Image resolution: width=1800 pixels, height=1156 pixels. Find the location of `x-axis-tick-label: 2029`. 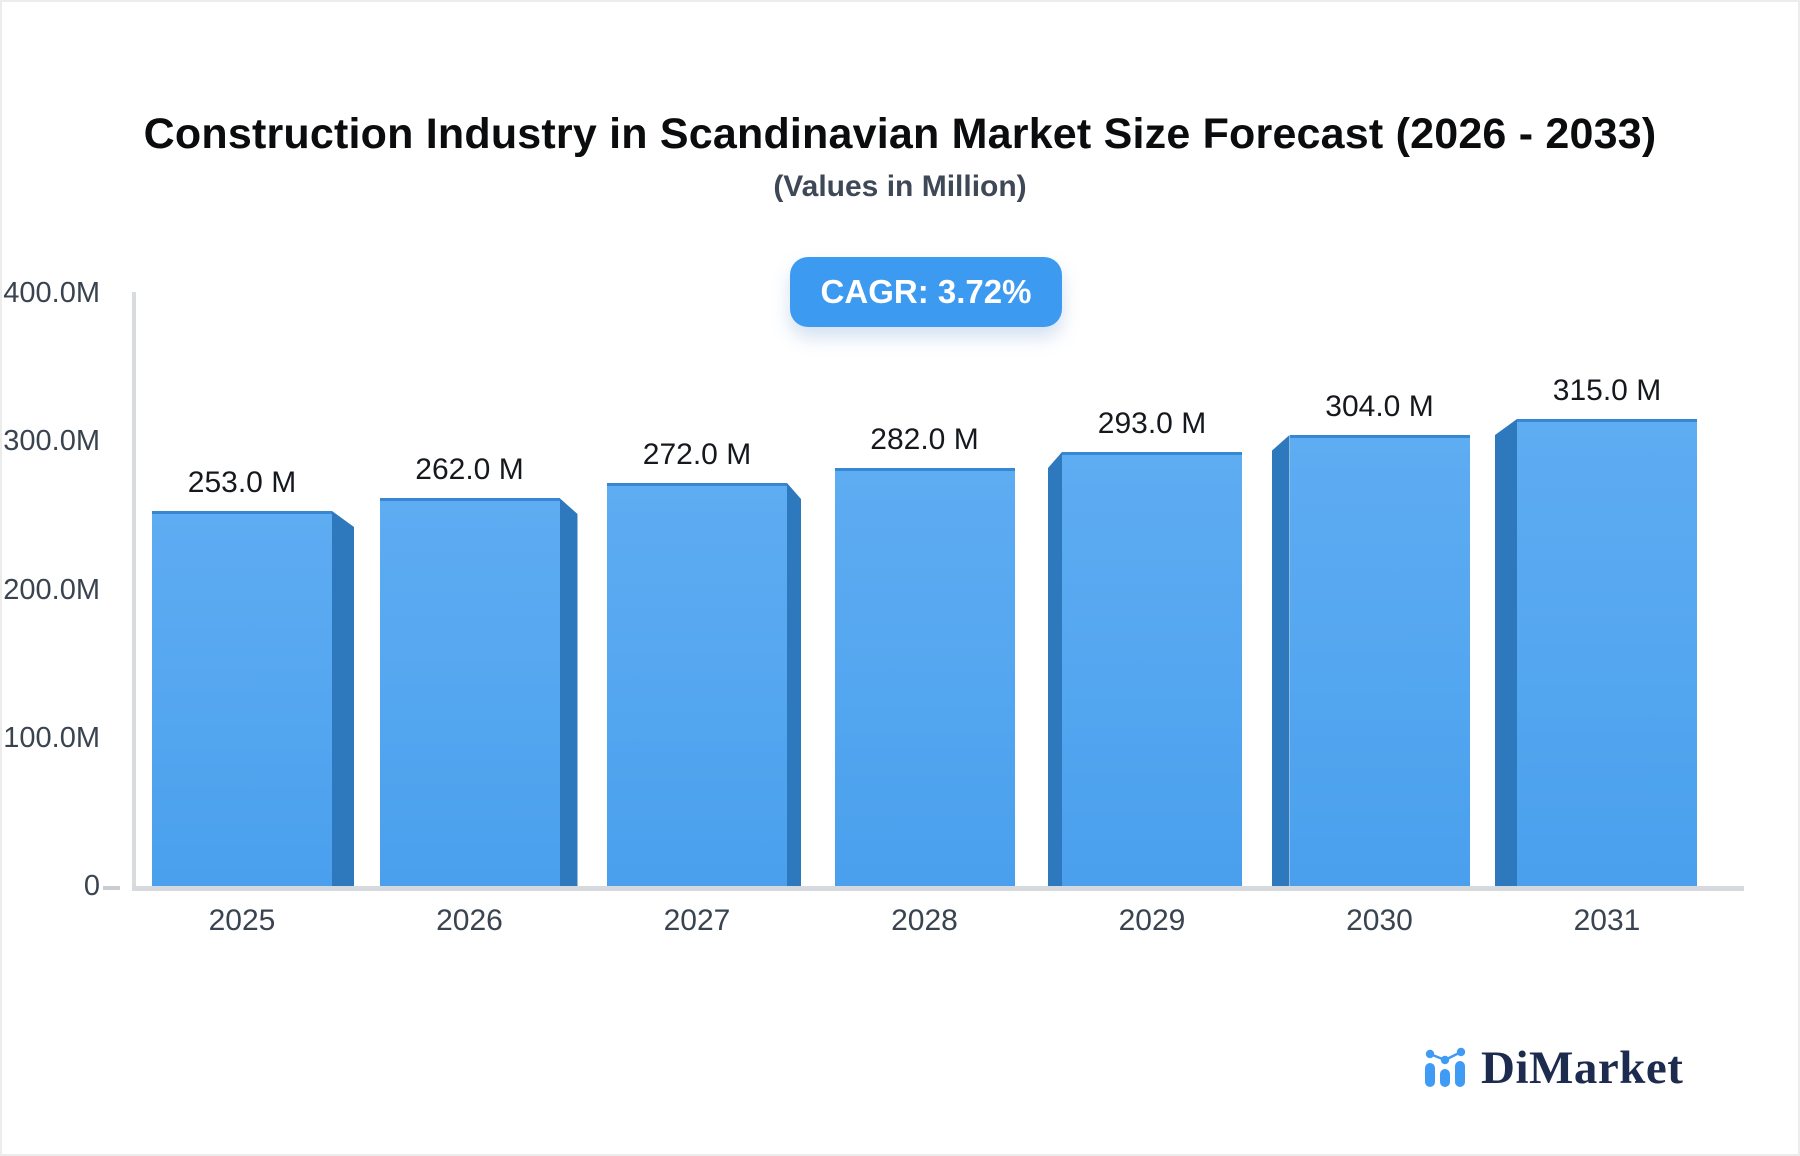

x-axis-tick-label: 2029 is located at coordinates (1152, 920).